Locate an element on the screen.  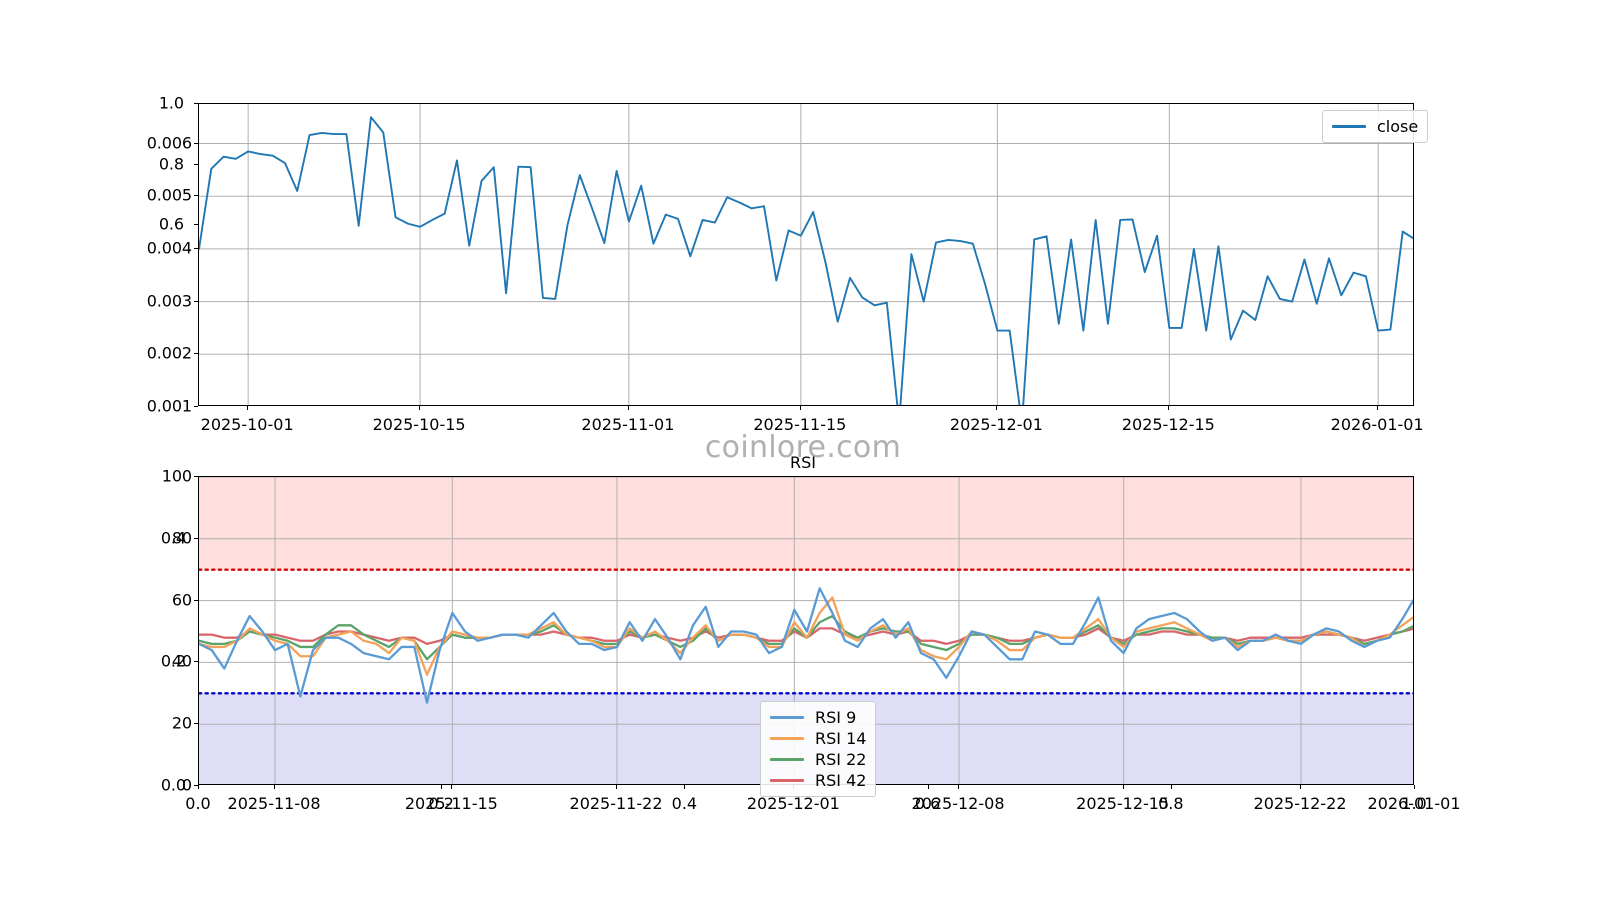
rsi-x-tick-label: 2026-01-01 is located at coordinates (1414, 803).